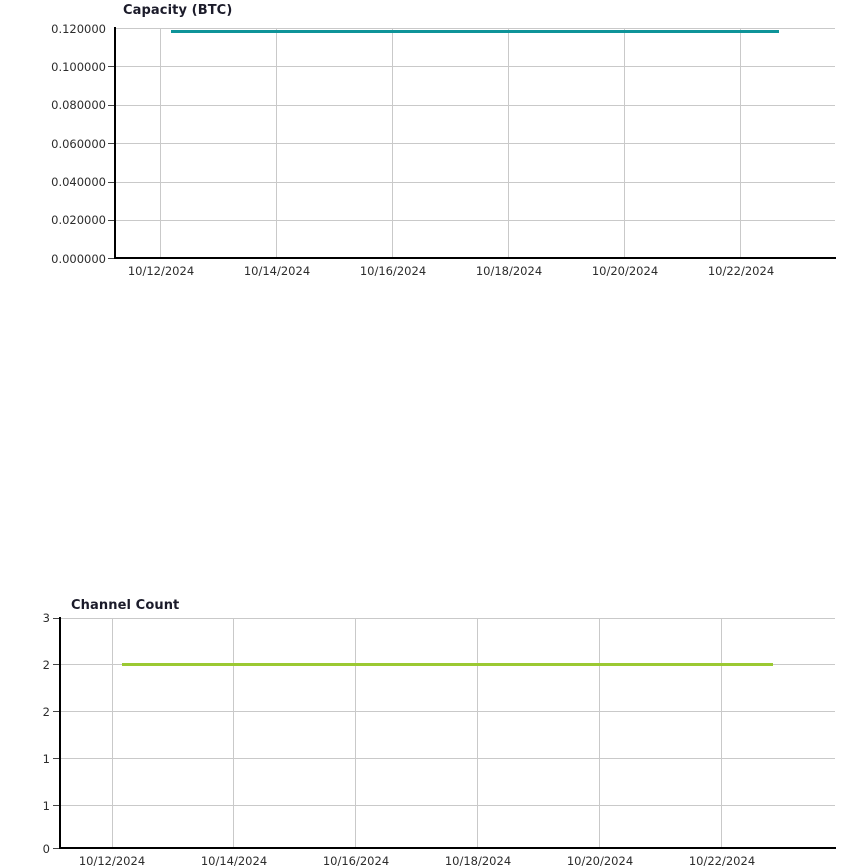  What do you see at coordinates (78, 67) in the screenshot?
I see `capacity-y-tick-label: 0.100000` at bounding box center [78, 67].